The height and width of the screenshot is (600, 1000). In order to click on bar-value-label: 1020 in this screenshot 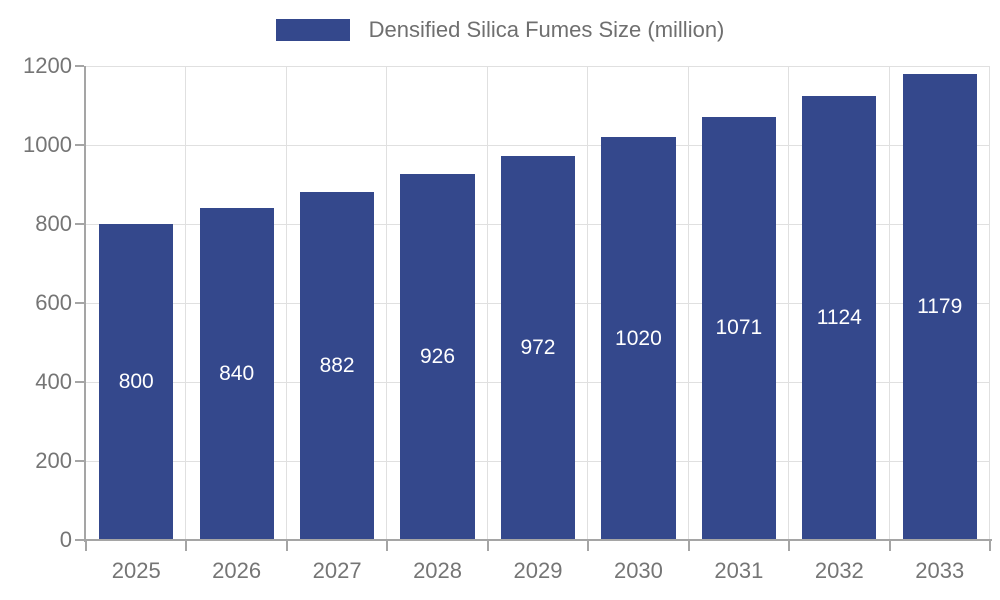, I will do `click(638, 338)`.